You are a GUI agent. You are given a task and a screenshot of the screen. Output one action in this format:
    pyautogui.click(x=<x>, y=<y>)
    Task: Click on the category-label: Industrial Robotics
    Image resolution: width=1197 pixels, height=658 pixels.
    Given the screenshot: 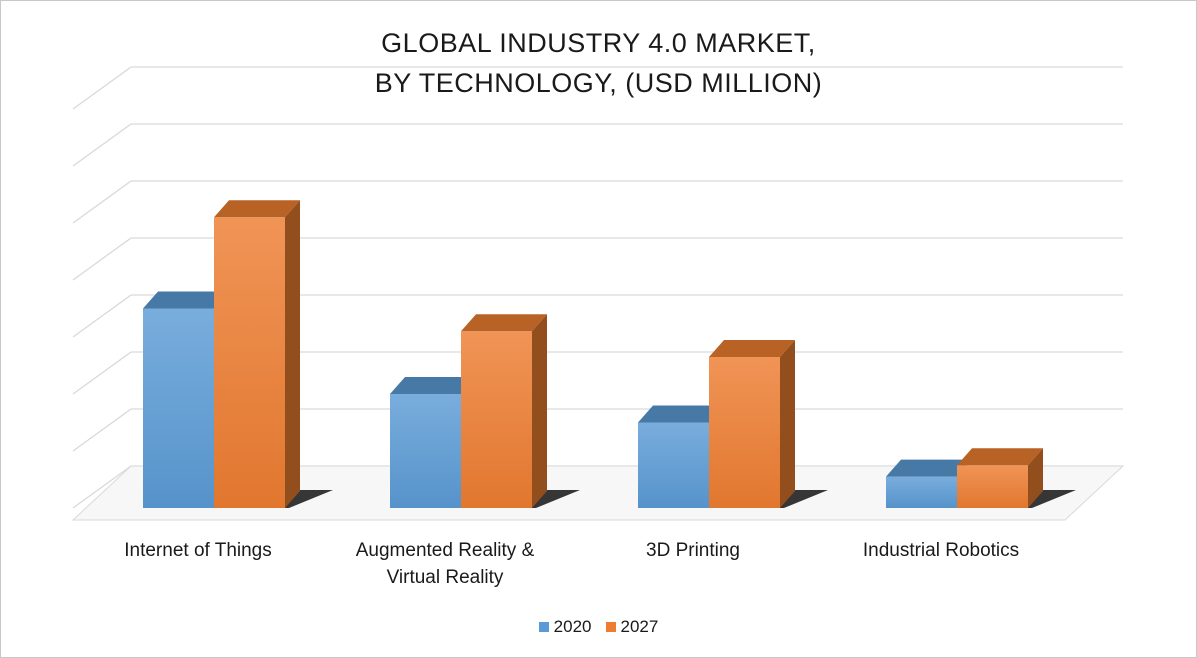 What is the action you would take?
    pyautogui.click(x=941, y=550)
    